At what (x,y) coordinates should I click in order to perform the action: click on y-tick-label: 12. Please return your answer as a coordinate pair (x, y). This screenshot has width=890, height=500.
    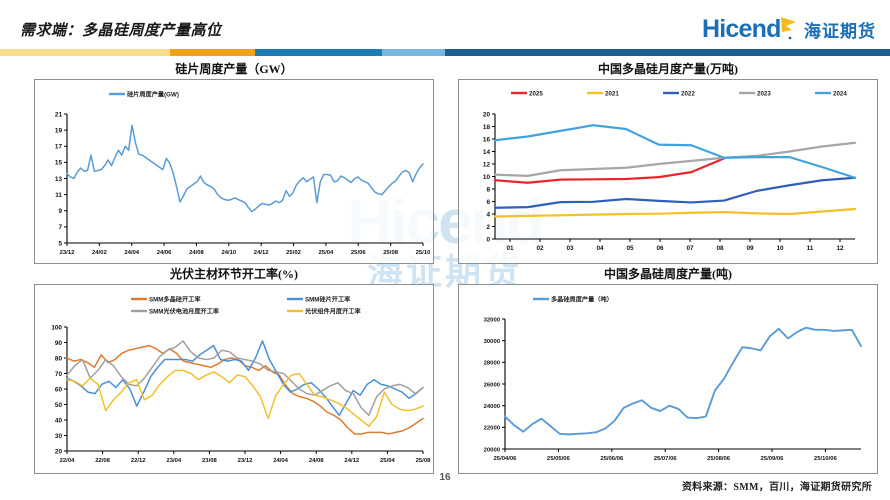
    Looking at the image, I should click on (487, 164).